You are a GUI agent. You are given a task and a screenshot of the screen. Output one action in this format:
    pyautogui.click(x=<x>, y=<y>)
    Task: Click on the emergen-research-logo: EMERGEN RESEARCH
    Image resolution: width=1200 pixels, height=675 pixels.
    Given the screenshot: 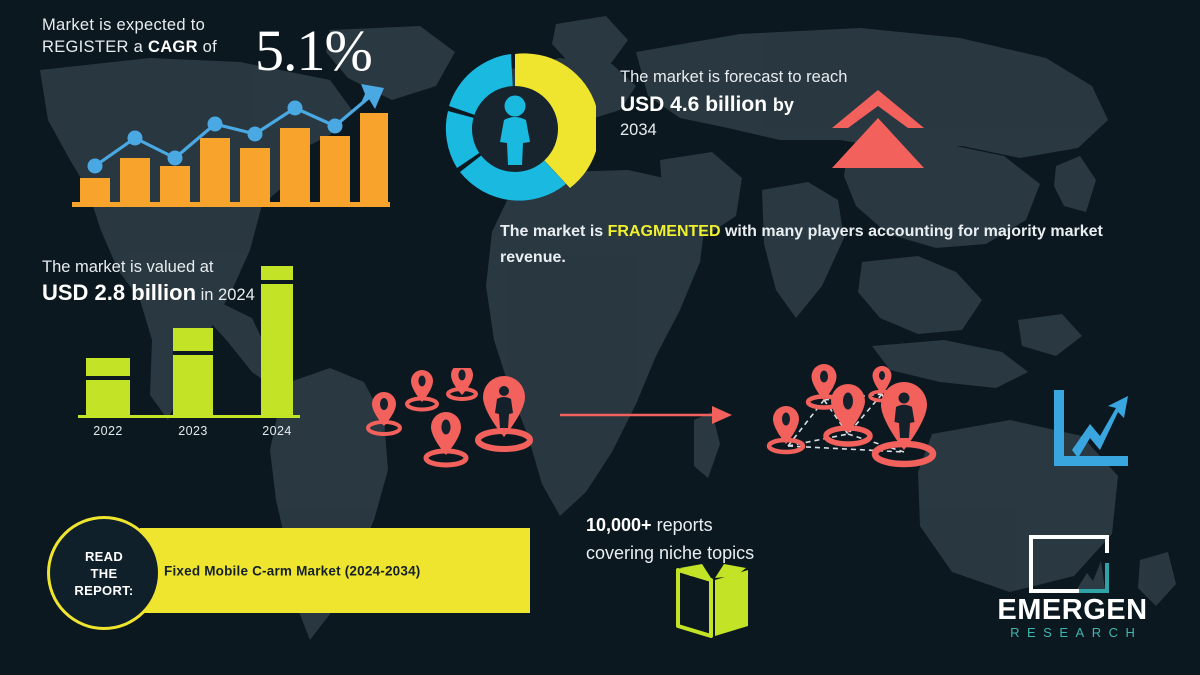 What is the action you would take?
    pyautogui.click(x=1072, y=589)
    